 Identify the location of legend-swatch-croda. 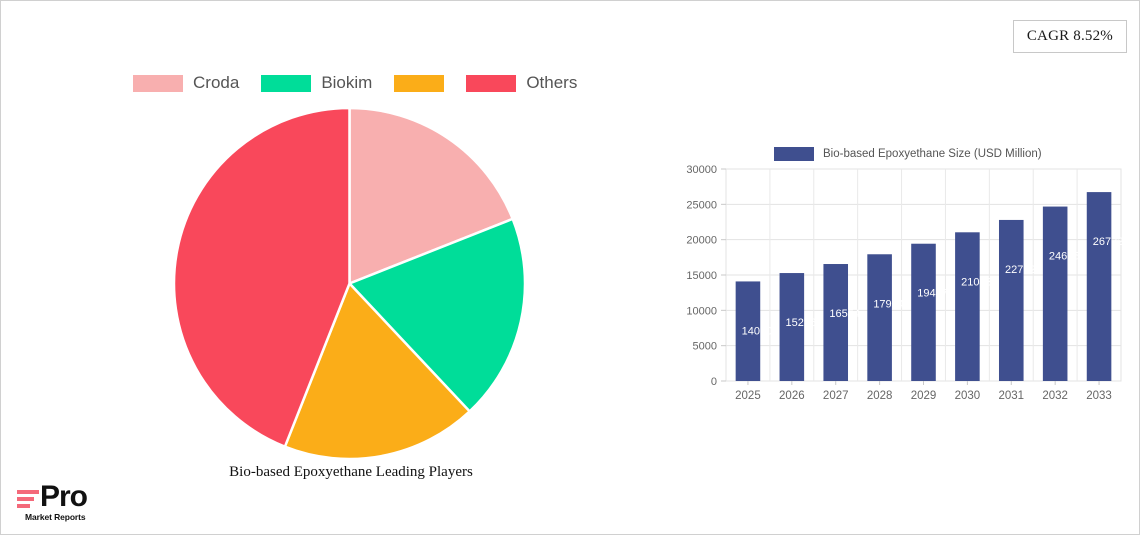
(158, 83).